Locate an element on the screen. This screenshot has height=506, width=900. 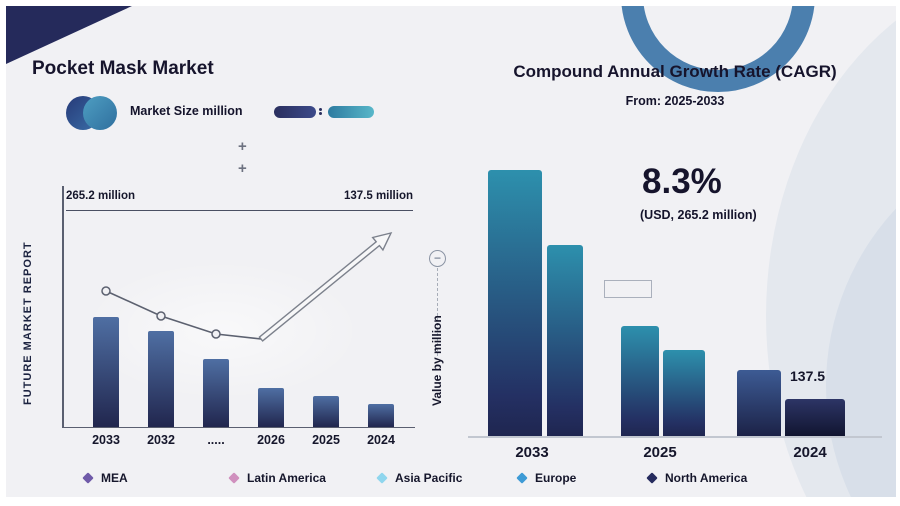
left-chart-tick-label: 2033 is located at coordinates (106, 440).